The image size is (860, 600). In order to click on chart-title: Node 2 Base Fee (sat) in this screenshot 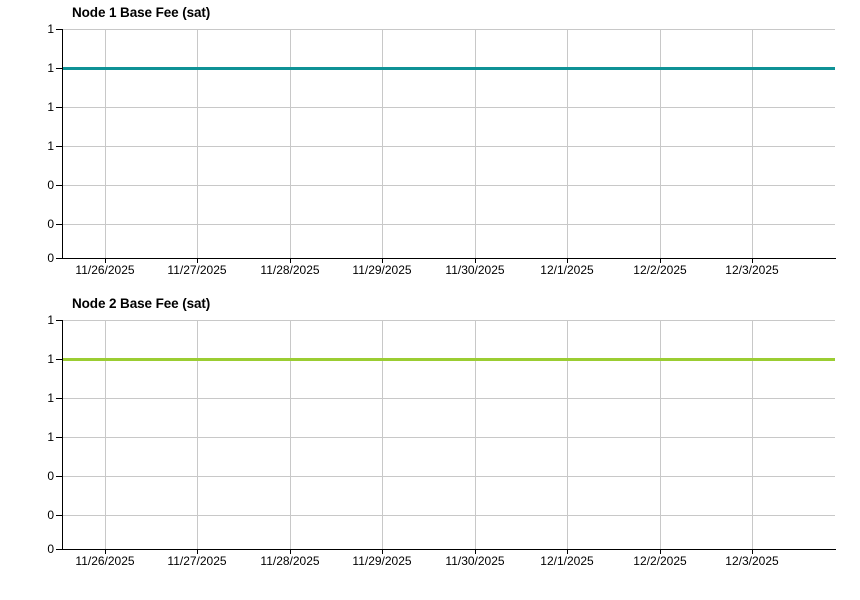, I will do `click(141, 303)`.